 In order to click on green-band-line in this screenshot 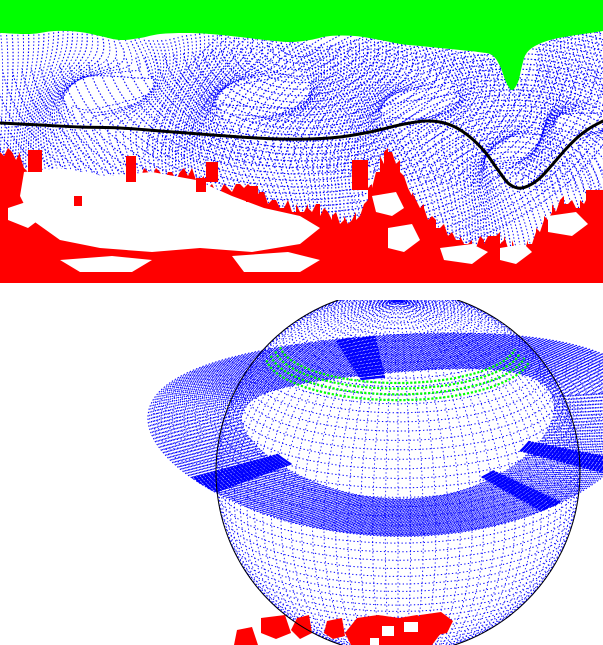, I will do `click(397, 365)`.